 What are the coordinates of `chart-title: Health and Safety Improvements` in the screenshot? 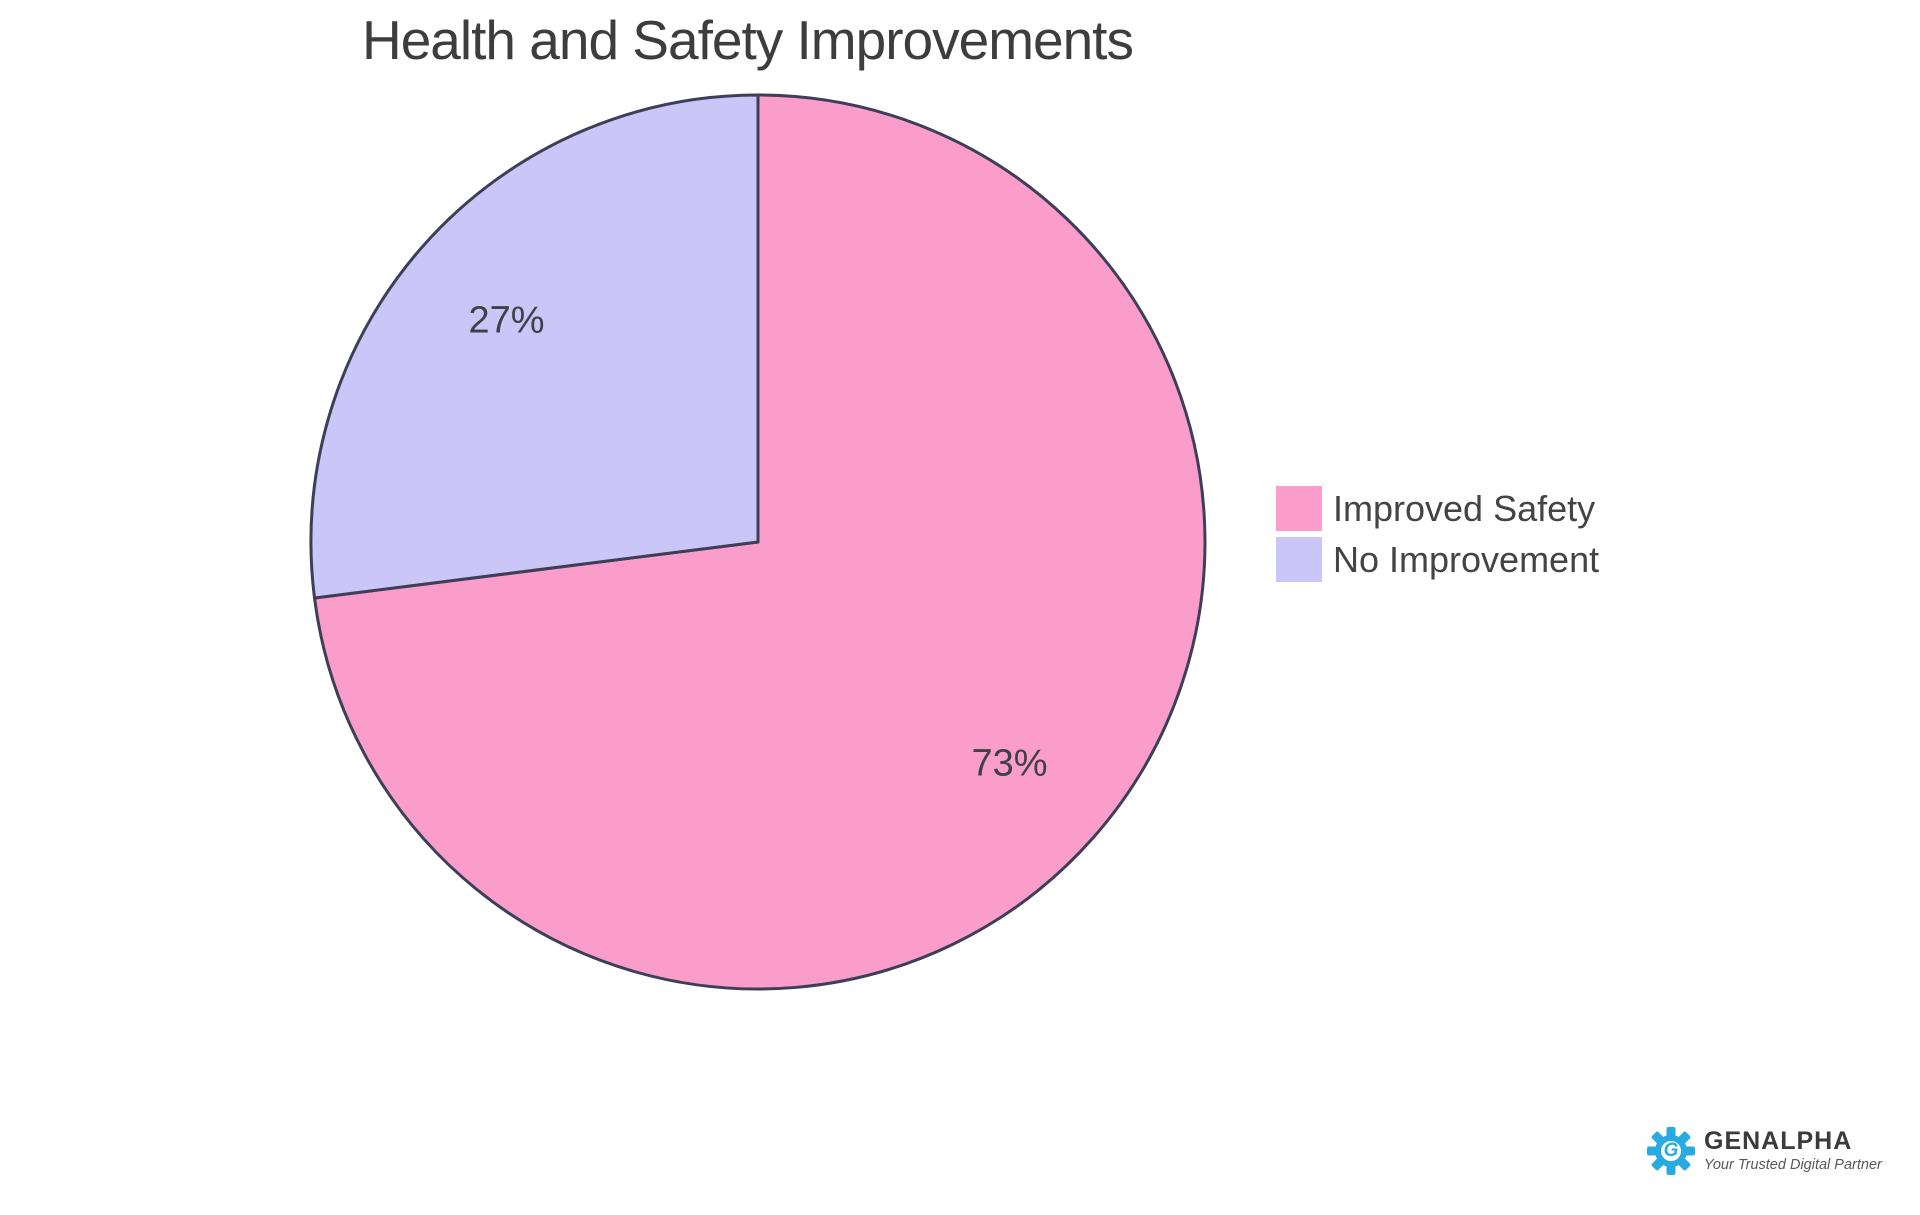 It's located at (748, 40).